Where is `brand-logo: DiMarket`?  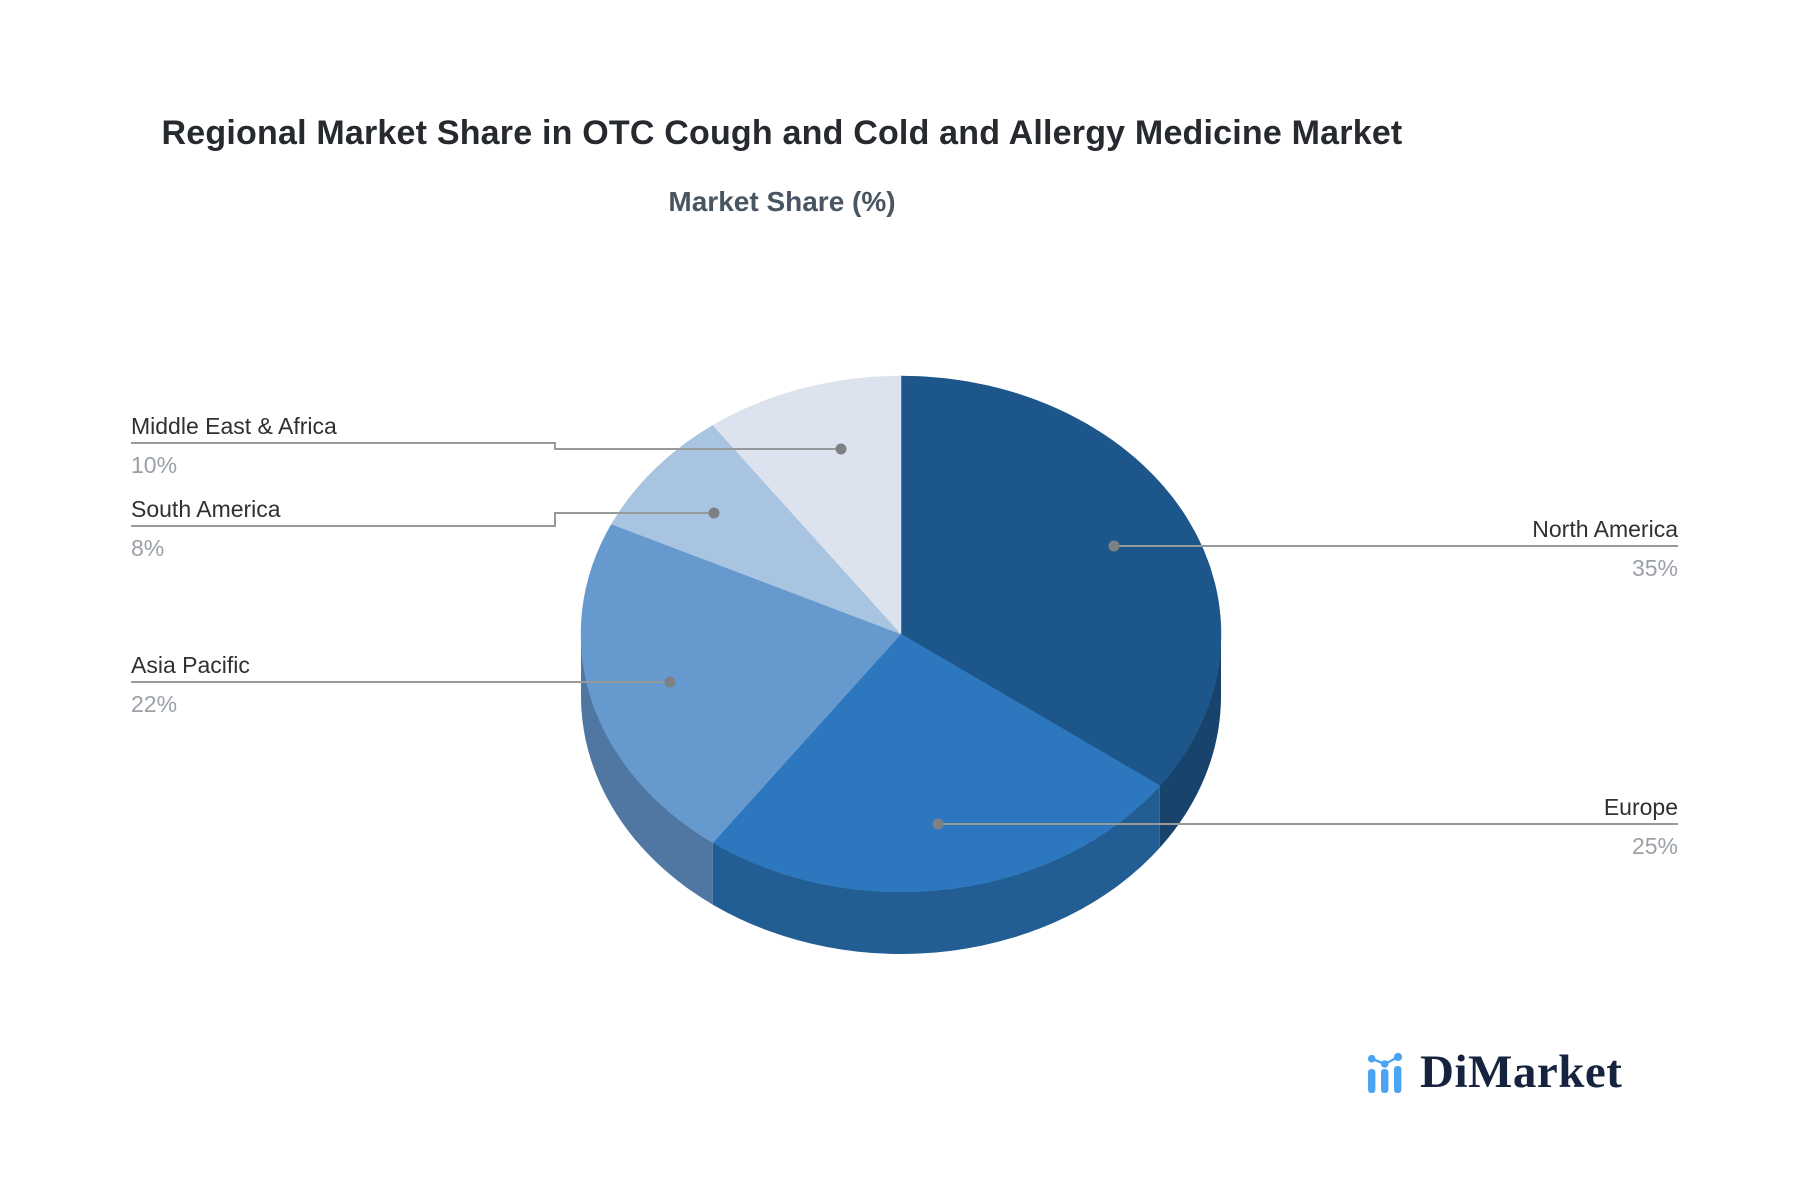 brand-logo: DiMarket is located at coordinates (1494, 1068).